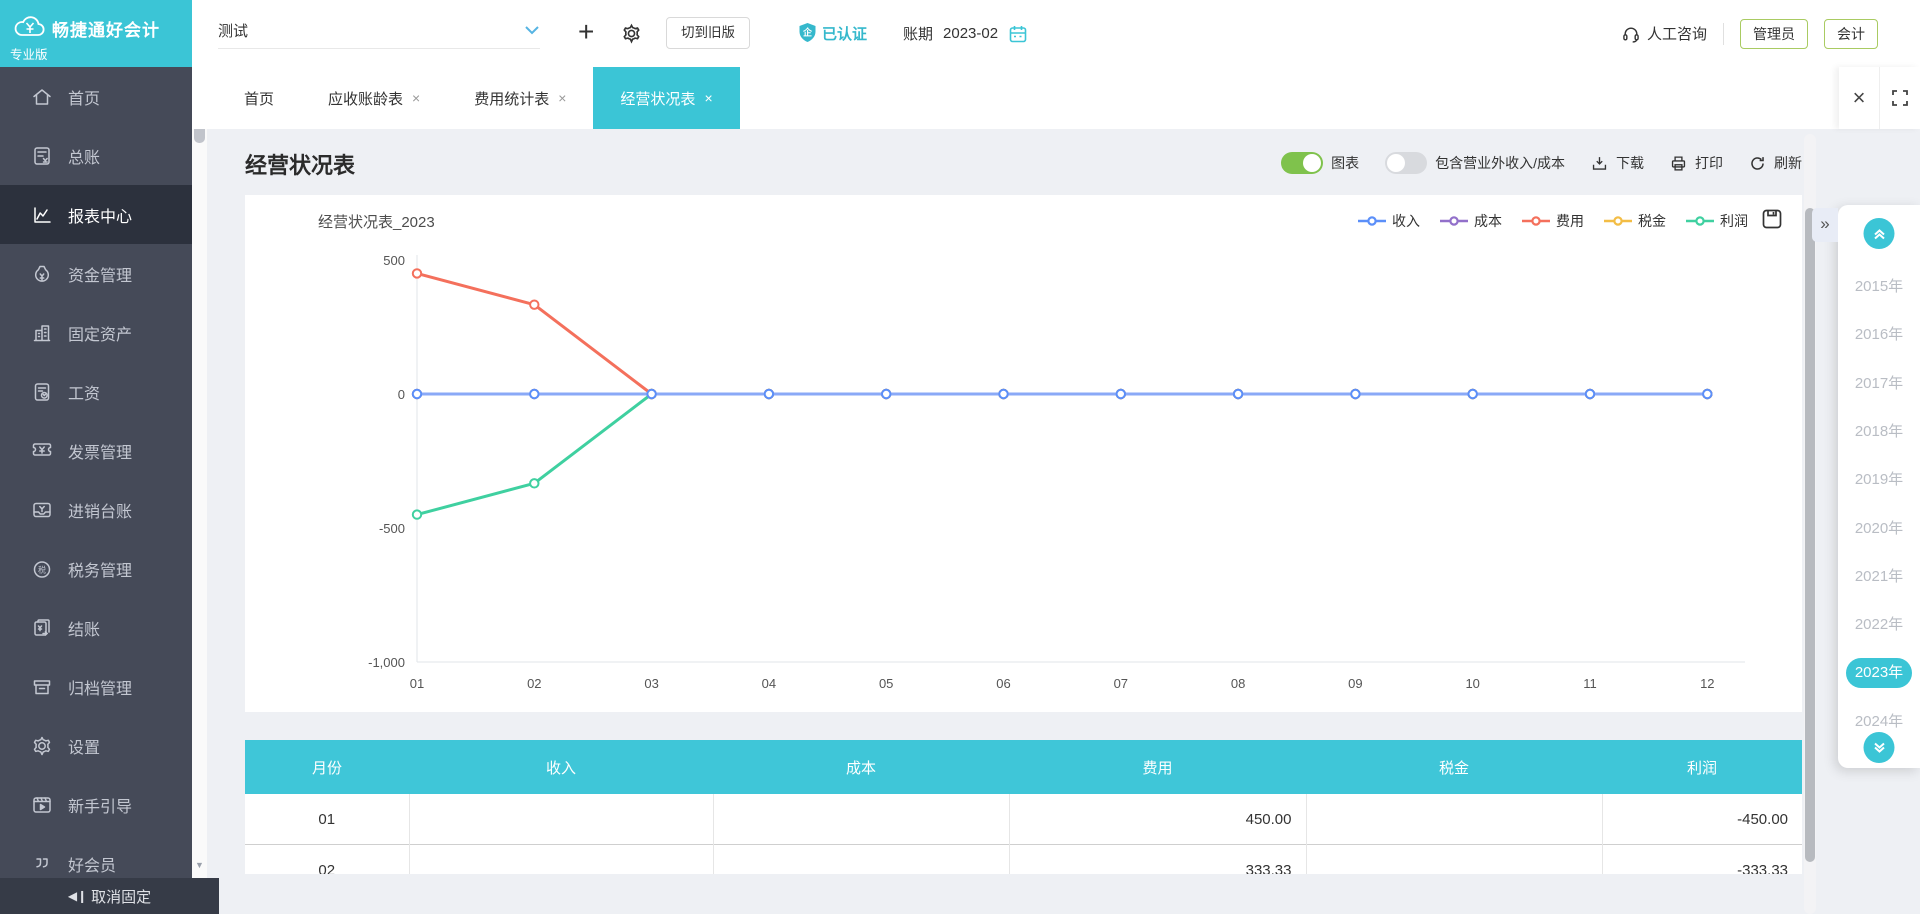 The height and width of the screenshot is (914, 1920). I want to click on account-selector: 测试, so click(379, 30).